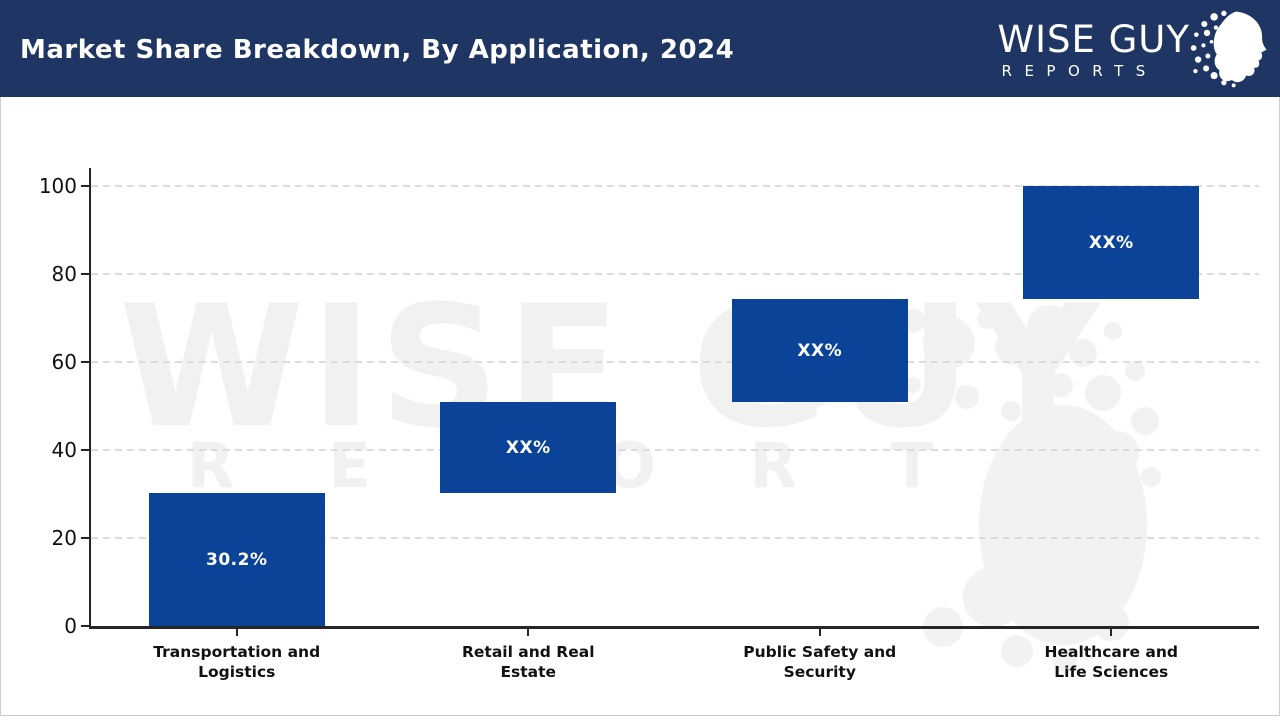 This screenshot has width=1280, height=720. I want to click on brand-logo: WISE GUY REPORTS, so click(1134, 48).